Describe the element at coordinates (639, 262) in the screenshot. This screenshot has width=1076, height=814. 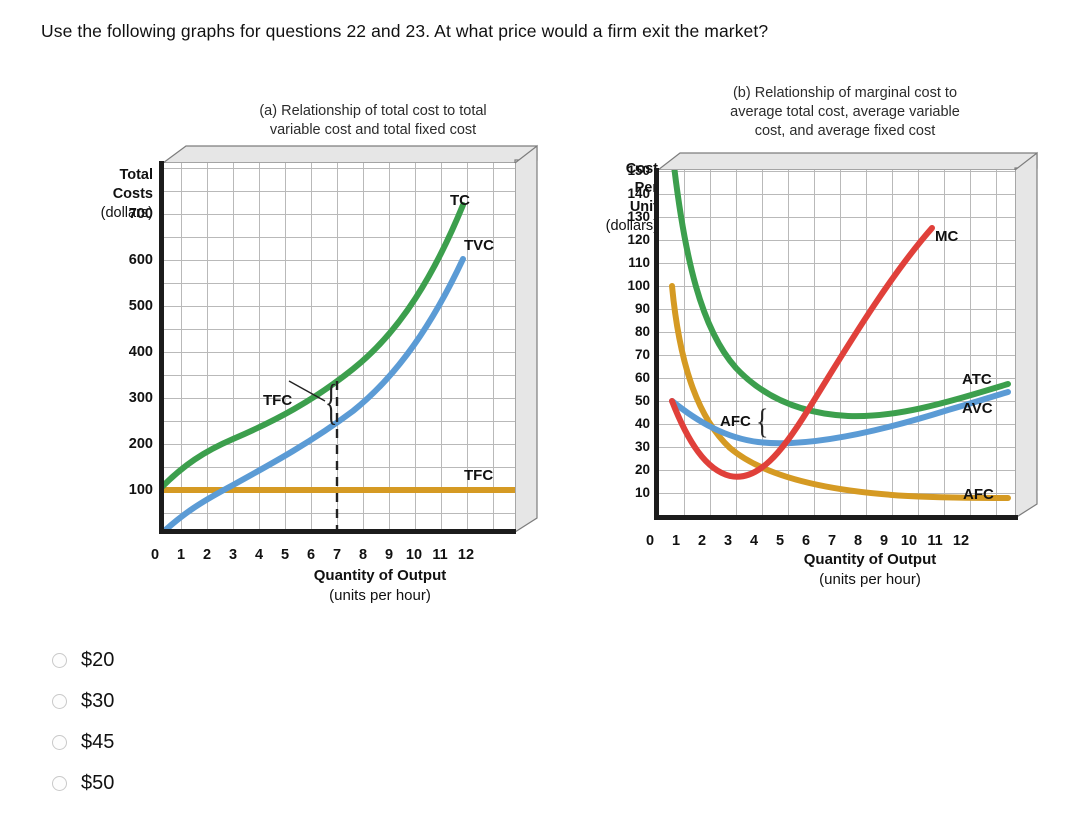
I see `panel-b-ytick-110: 110` at that location.